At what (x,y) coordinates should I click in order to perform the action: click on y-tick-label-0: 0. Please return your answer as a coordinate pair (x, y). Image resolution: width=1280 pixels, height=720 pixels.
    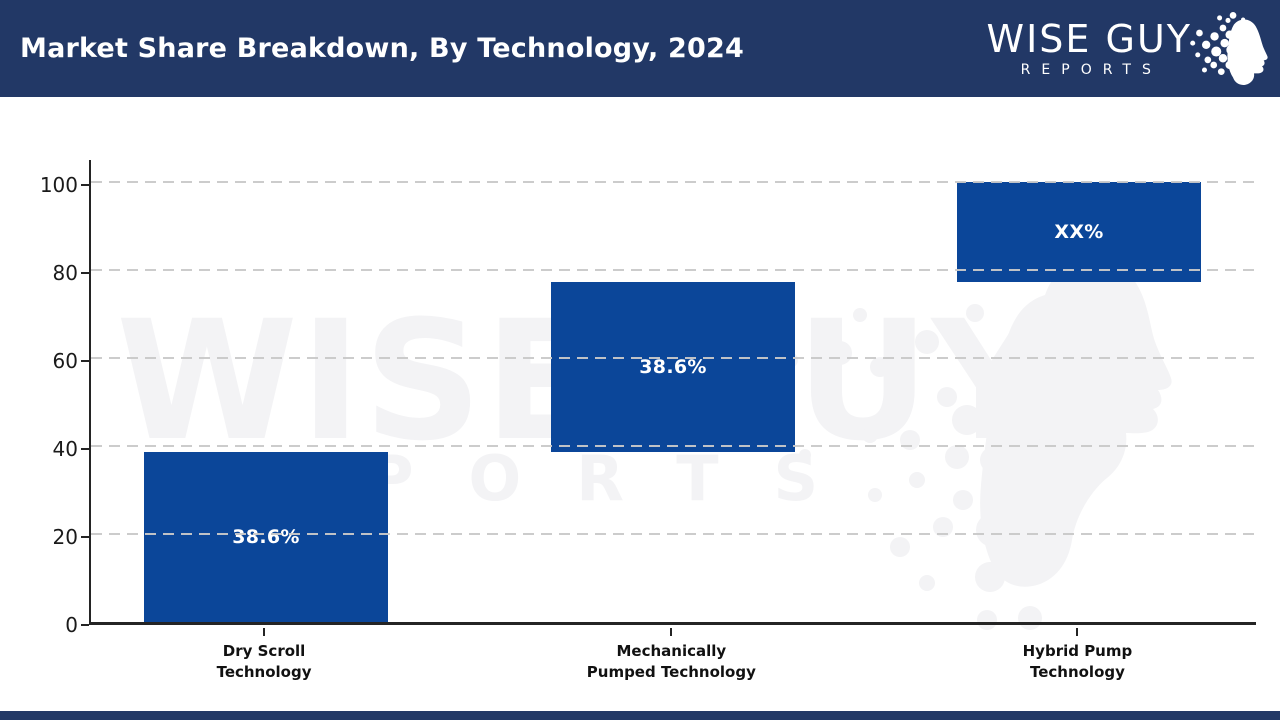
    Looking at the image, I should click on (71, 625).